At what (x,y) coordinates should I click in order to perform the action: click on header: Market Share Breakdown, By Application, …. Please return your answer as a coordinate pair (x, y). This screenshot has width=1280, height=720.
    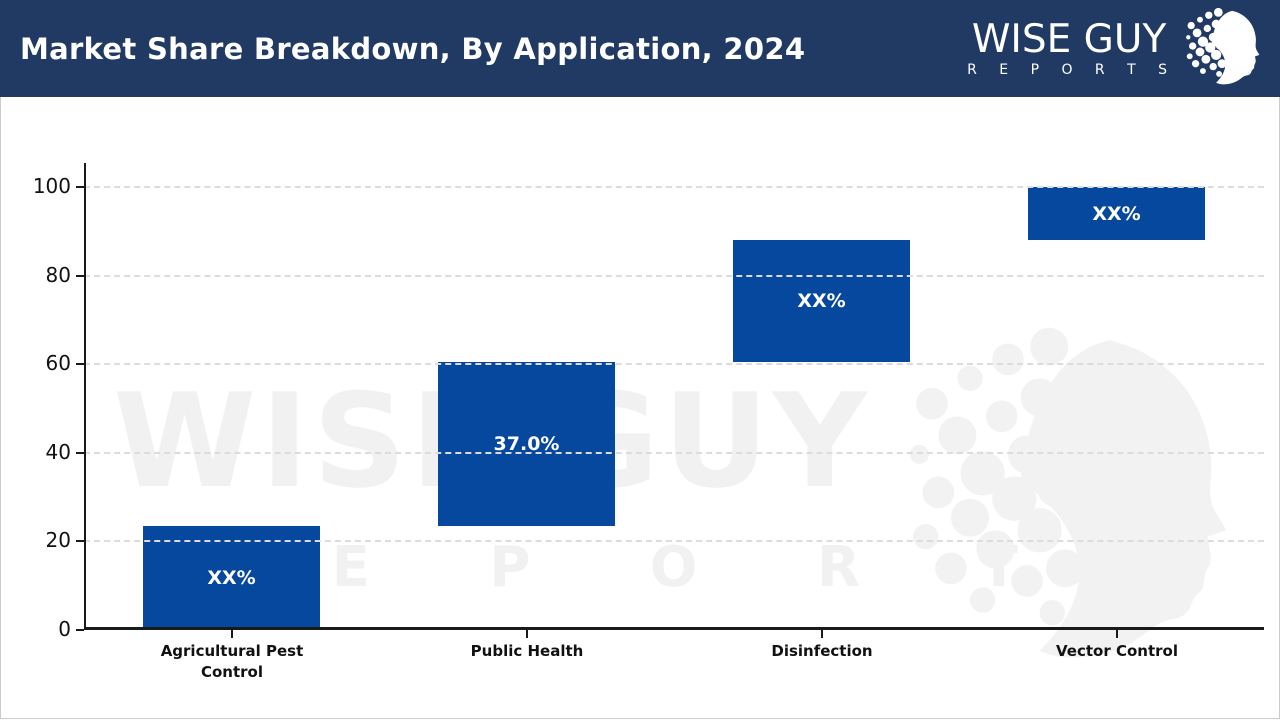
    Looking at the image, I should click on (640, 48).